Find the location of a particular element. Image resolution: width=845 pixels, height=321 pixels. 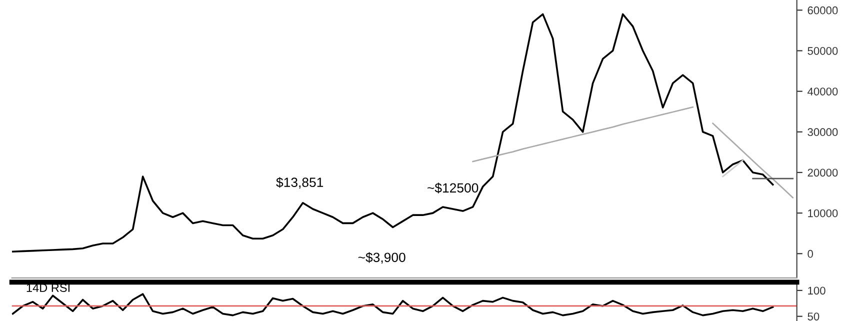

annotation: $13,851 is located at coordinates (300, 183).